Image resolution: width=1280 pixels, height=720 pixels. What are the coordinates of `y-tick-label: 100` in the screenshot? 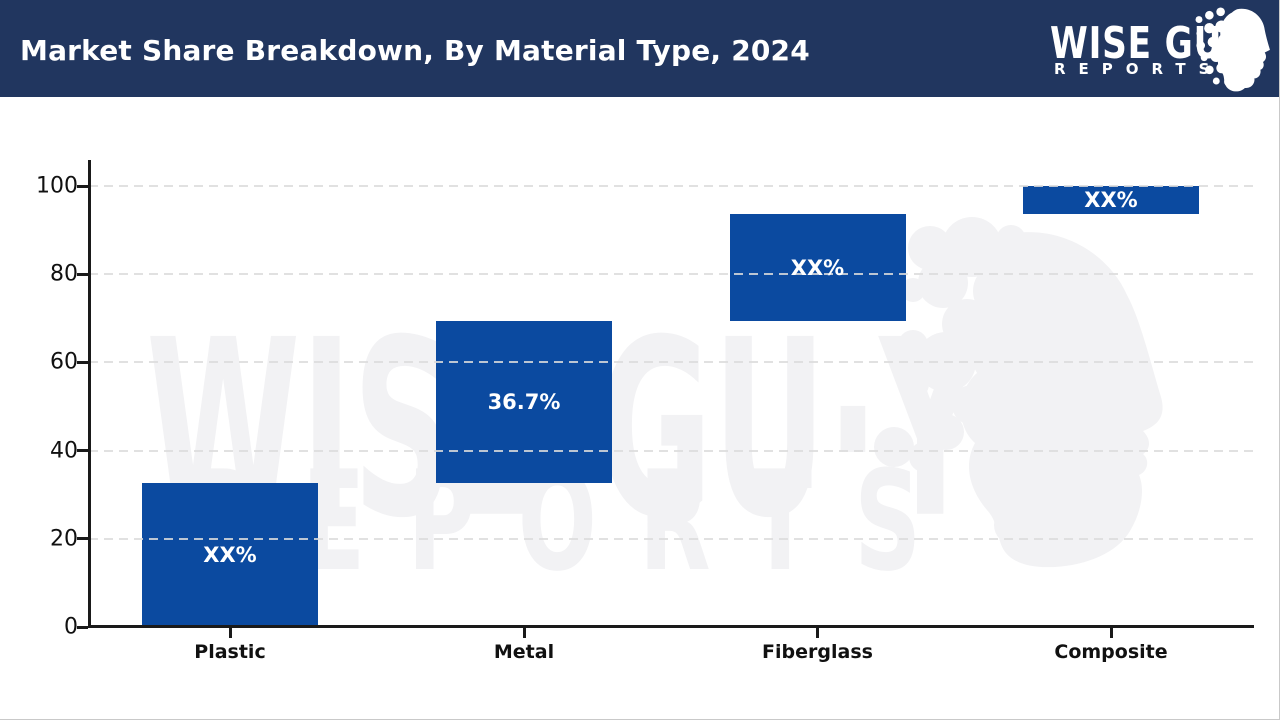 It's located at (57, 186).